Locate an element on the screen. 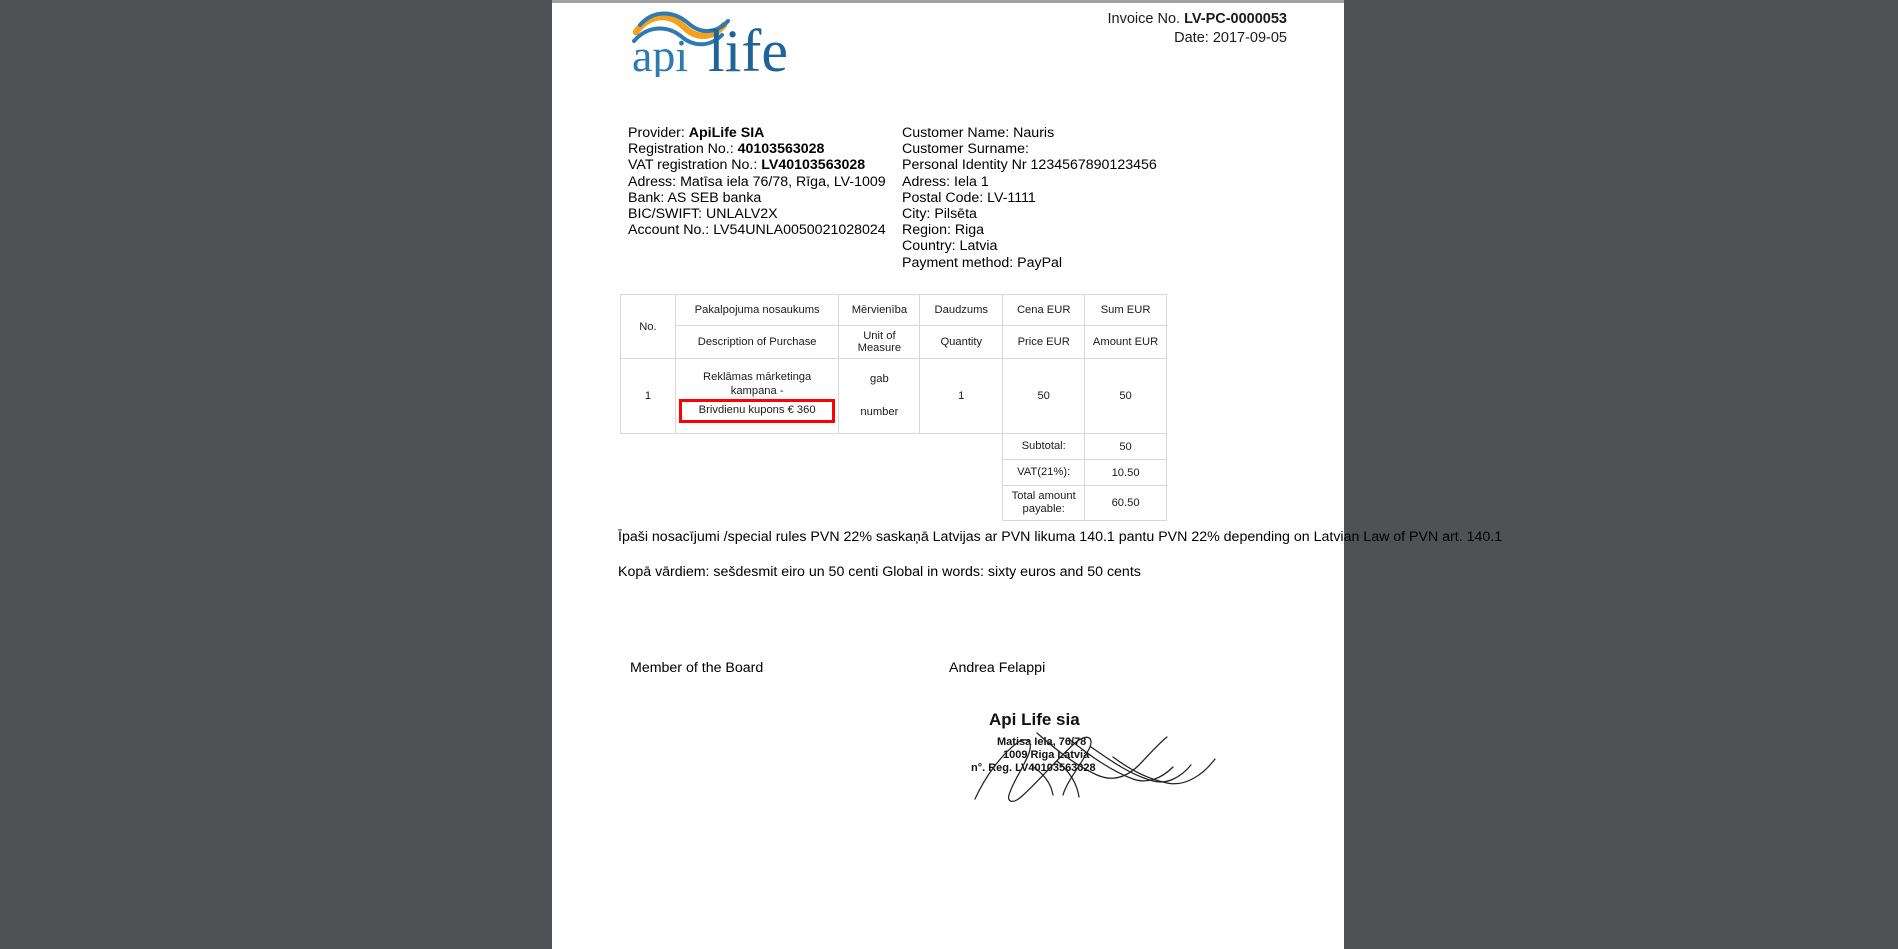 Image resolution: width=1898 pixels, height=949 pixels. item-price: 50 is located at coordinates (1044, 396).